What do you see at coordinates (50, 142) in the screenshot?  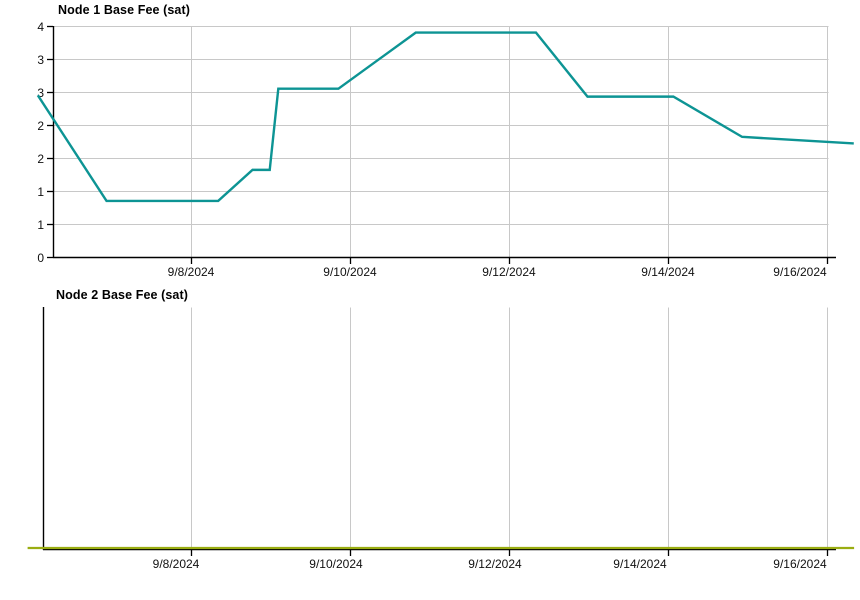 I see `y-tick-marks-node1` at bounding box center [50, 142].